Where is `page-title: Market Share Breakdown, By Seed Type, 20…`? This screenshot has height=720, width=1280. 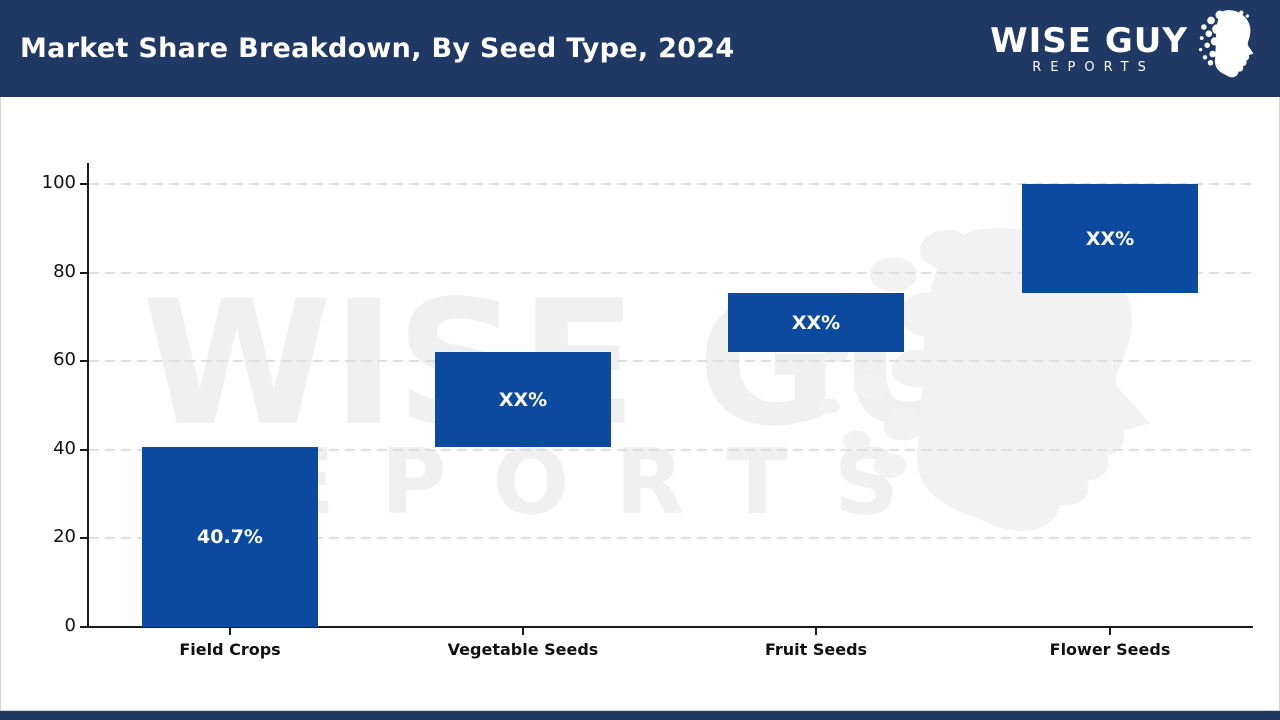 page-title: Market Share Breakdown, By Seed Type, 20… is located at coordinates (377, 48).